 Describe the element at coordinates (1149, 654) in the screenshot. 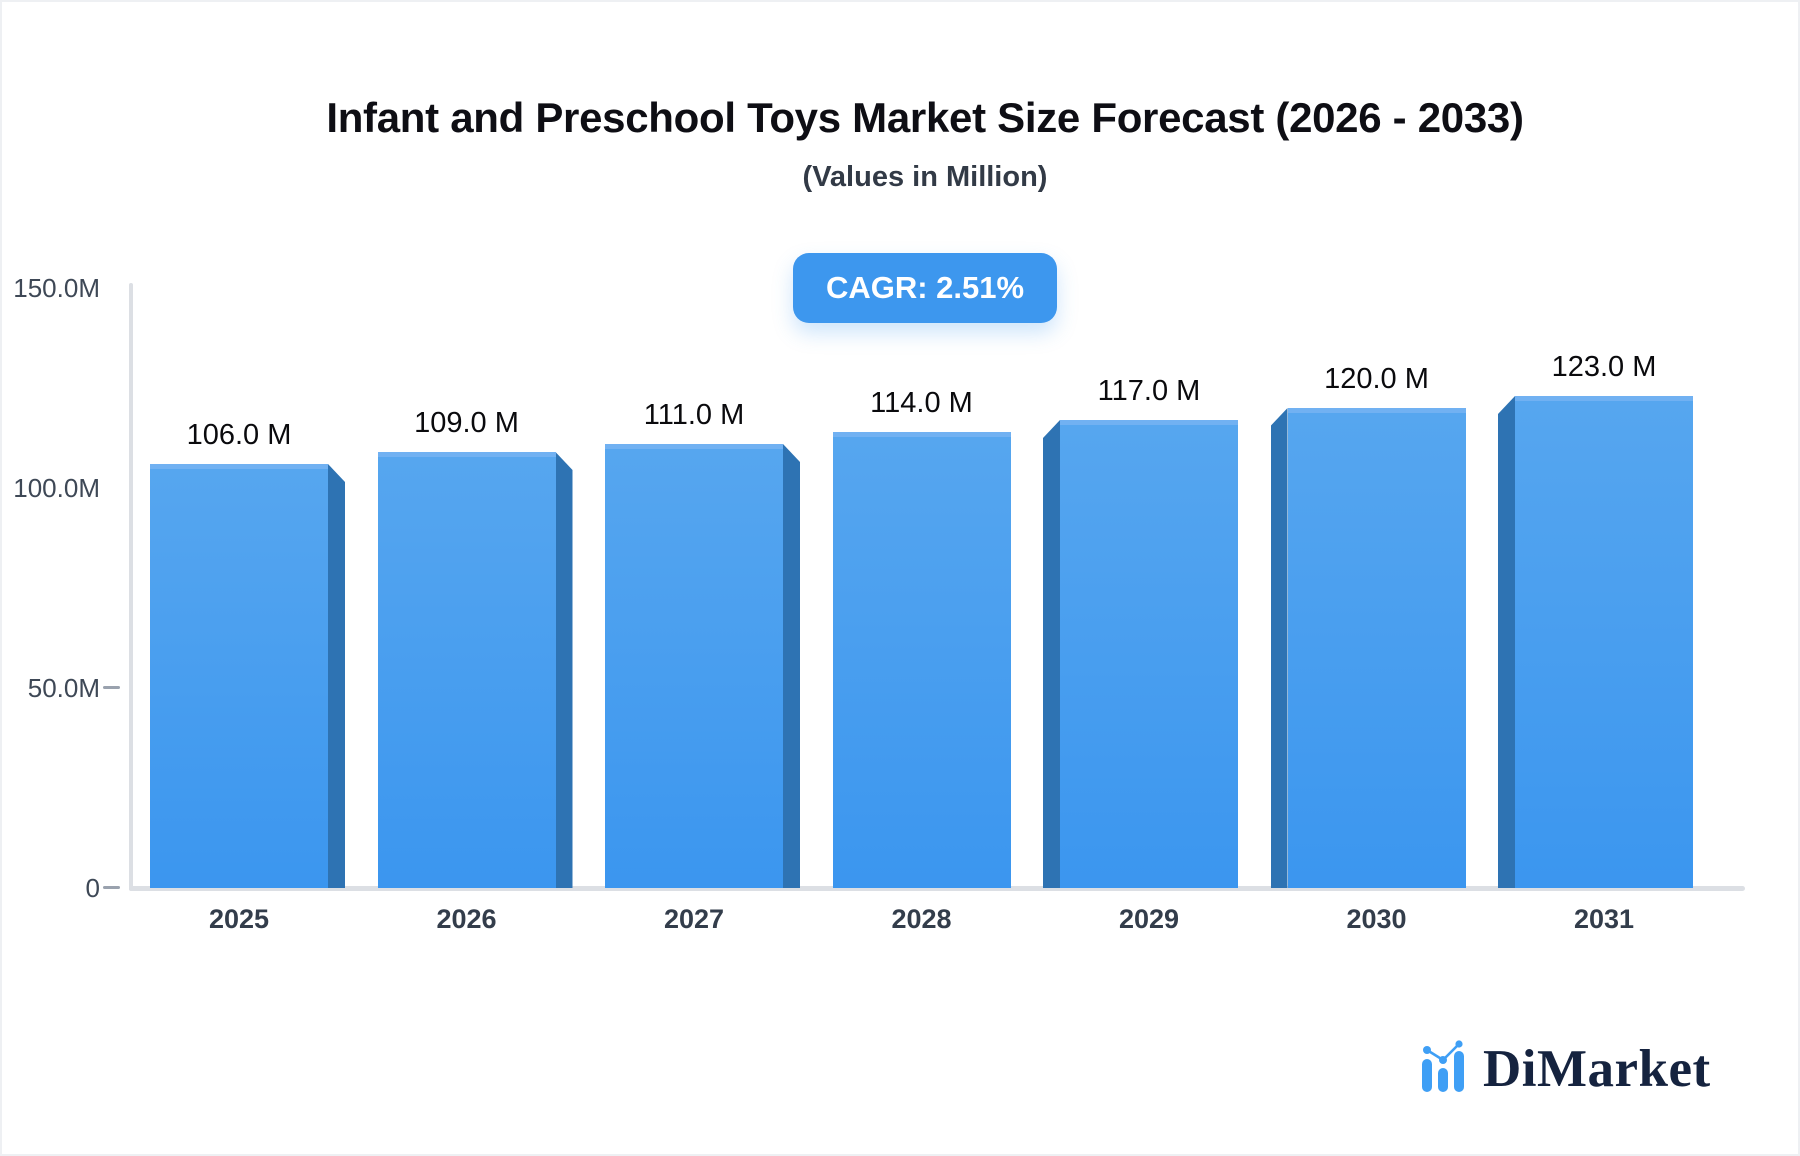

I see `bar-2029` at that location.